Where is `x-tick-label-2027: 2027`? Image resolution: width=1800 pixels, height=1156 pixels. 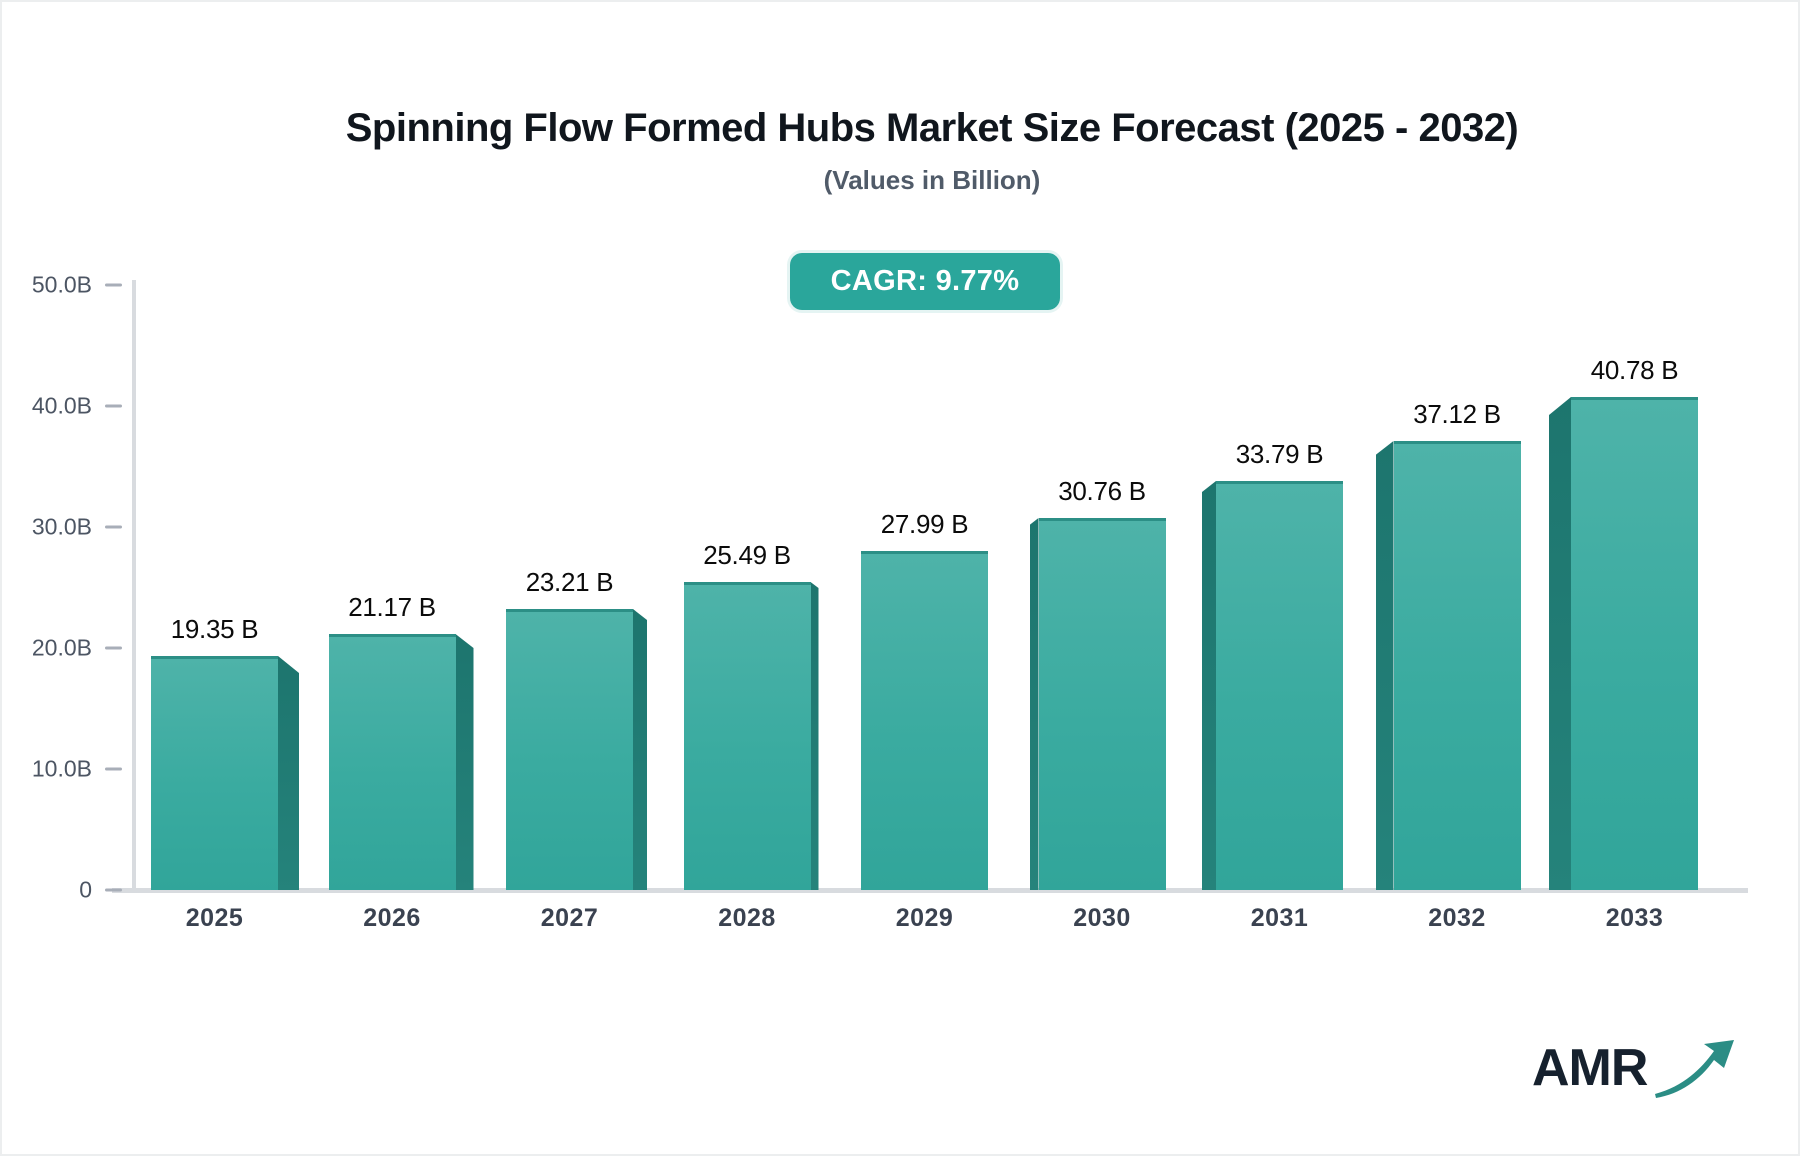
x-tick-label-2027: 2027 is located at coordinates (569, 918).